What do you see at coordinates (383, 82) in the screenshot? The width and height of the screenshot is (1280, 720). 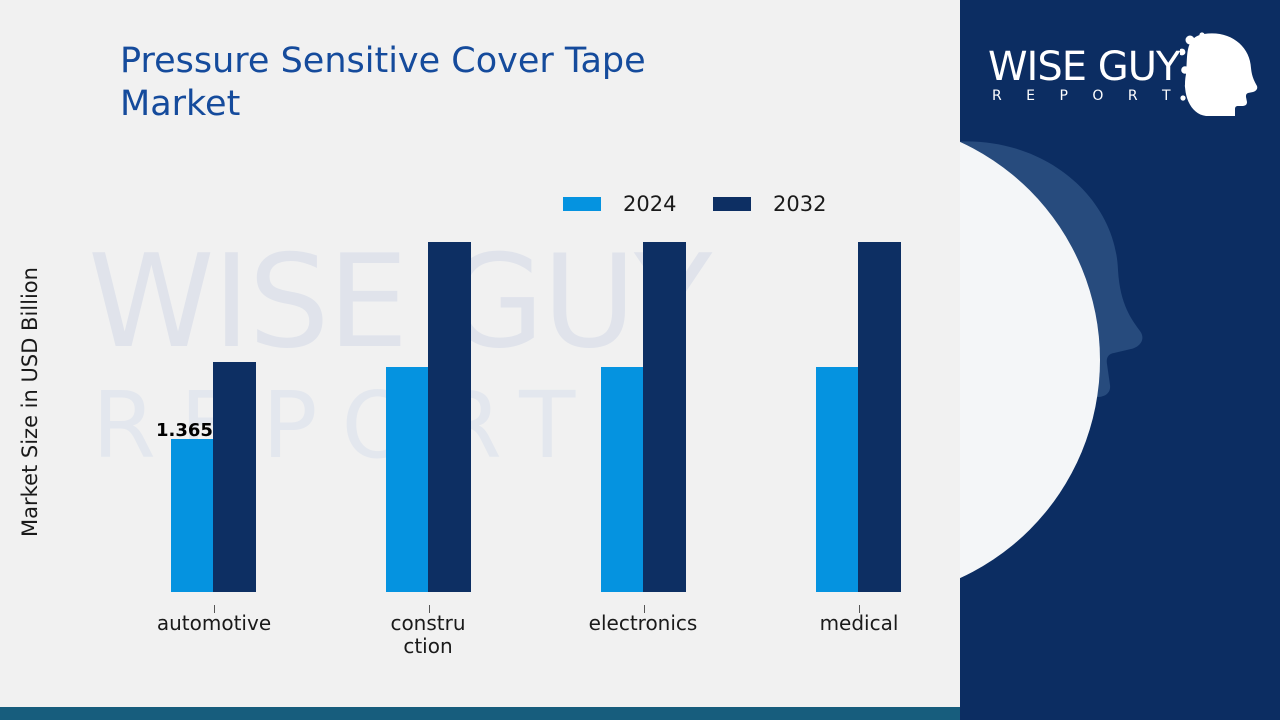 I see `page-title: Pressure Sensitive Cover Tape Market` at bounding box center [383, 82].